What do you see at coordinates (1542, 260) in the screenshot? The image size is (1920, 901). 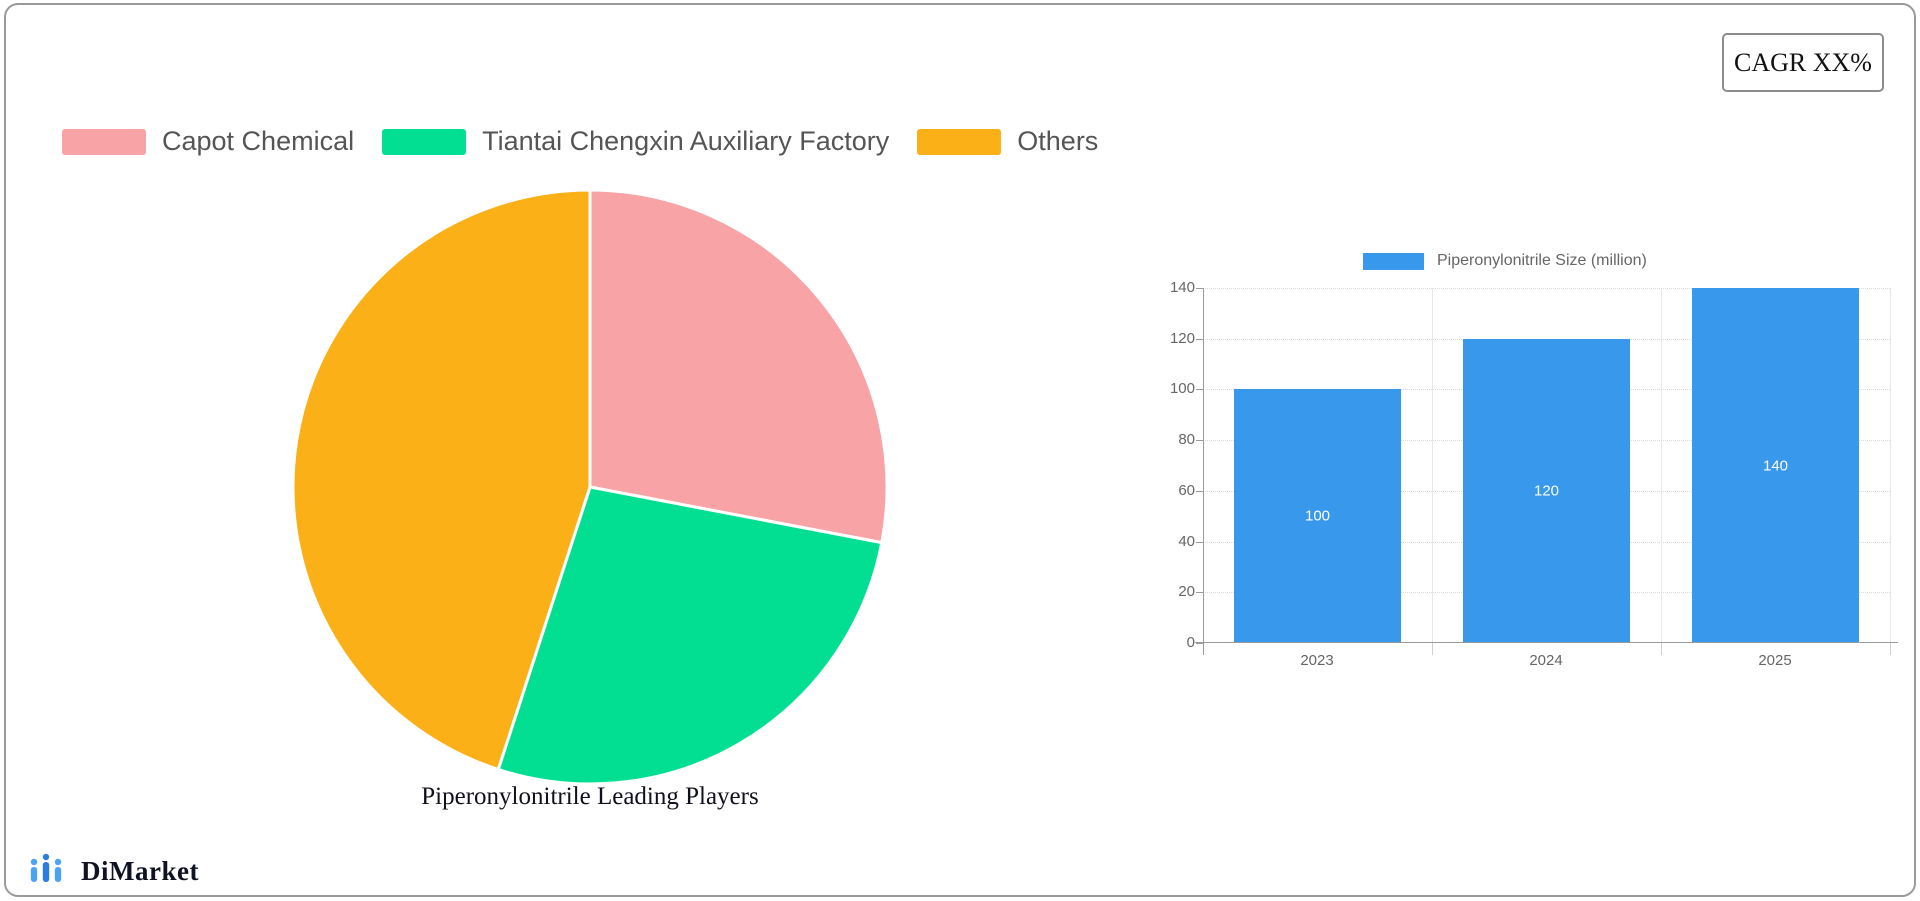 I see `bar-legend-label: Piperonylonitrile Size (million)` at bounding box center [1542, 260].